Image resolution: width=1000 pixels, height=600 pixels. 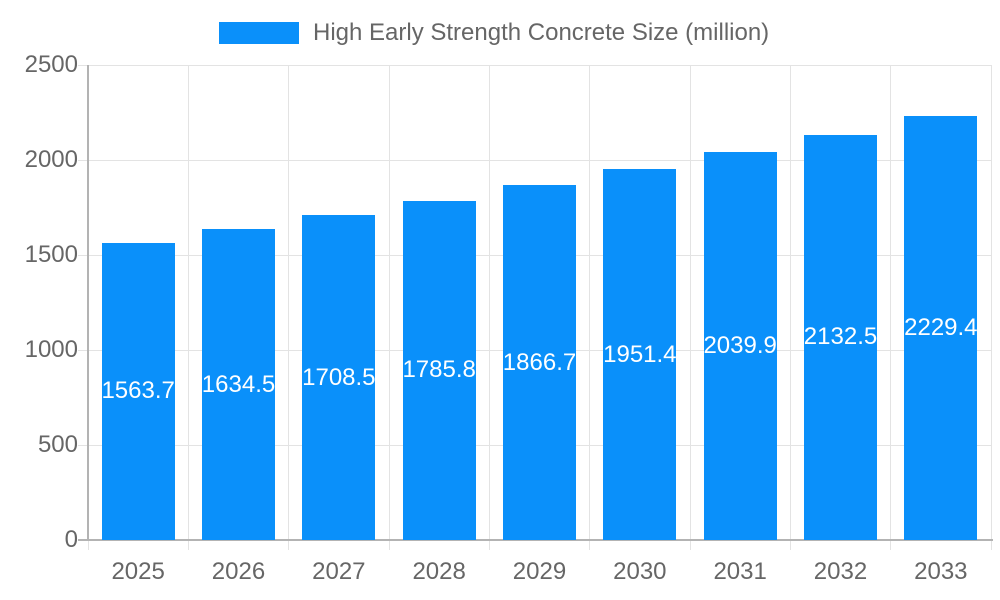 I want to click on bar-2030, so click(x=640, y=354).